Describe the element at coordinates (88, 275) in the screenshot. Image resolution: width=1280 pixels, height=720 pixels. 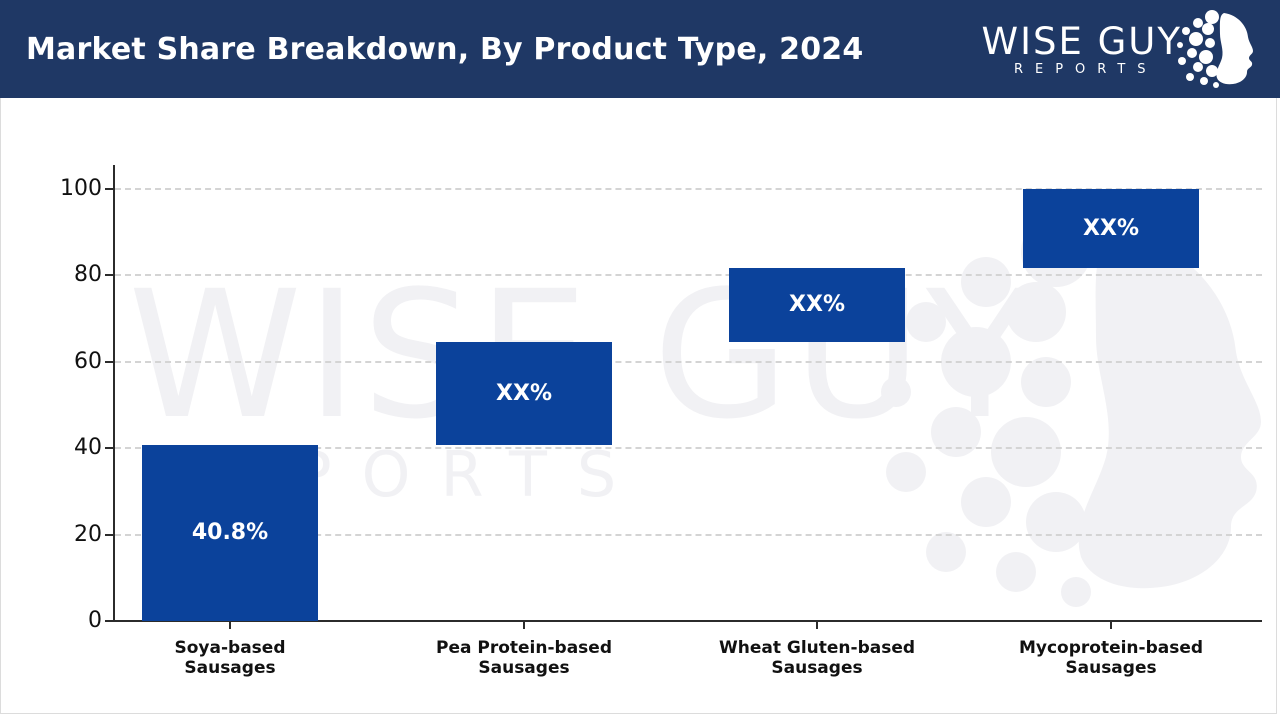
I see `y-tick-label-80: 80` at that location.